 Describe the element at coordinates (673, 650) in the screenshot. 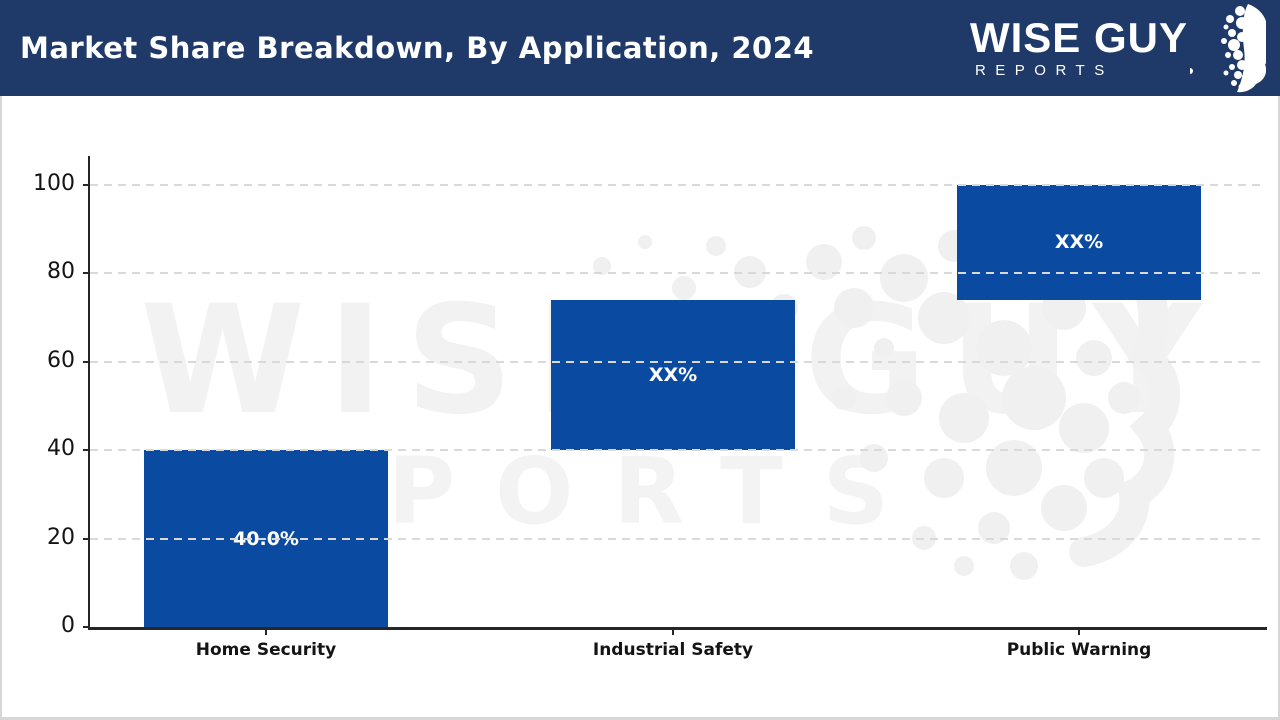

I see `x-axis-category-label: Industrial Safety` at that location.